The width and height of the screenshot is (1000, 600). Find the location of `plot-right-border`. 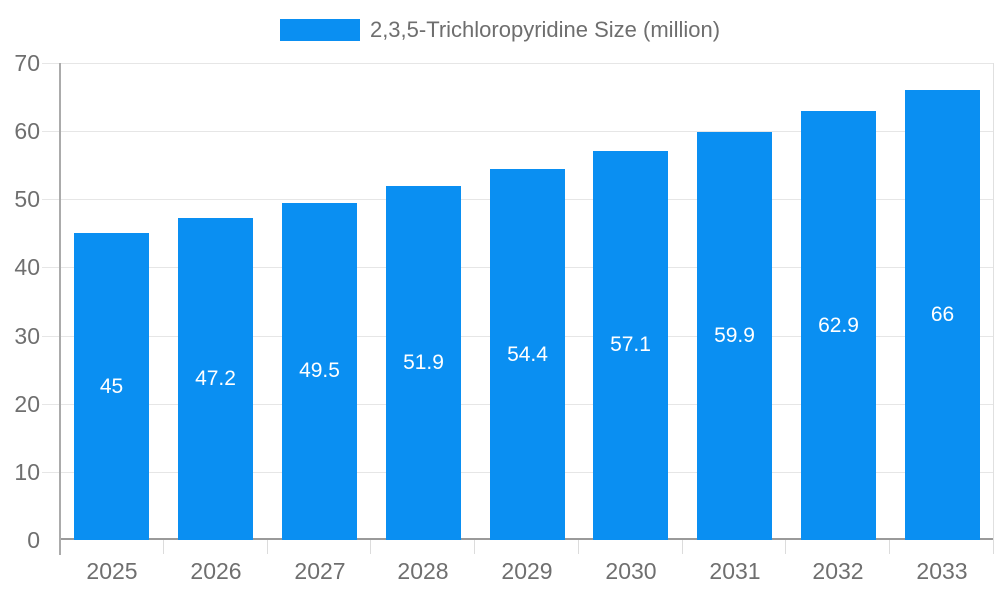

plot-right-border is located at coordinates (993, 301).